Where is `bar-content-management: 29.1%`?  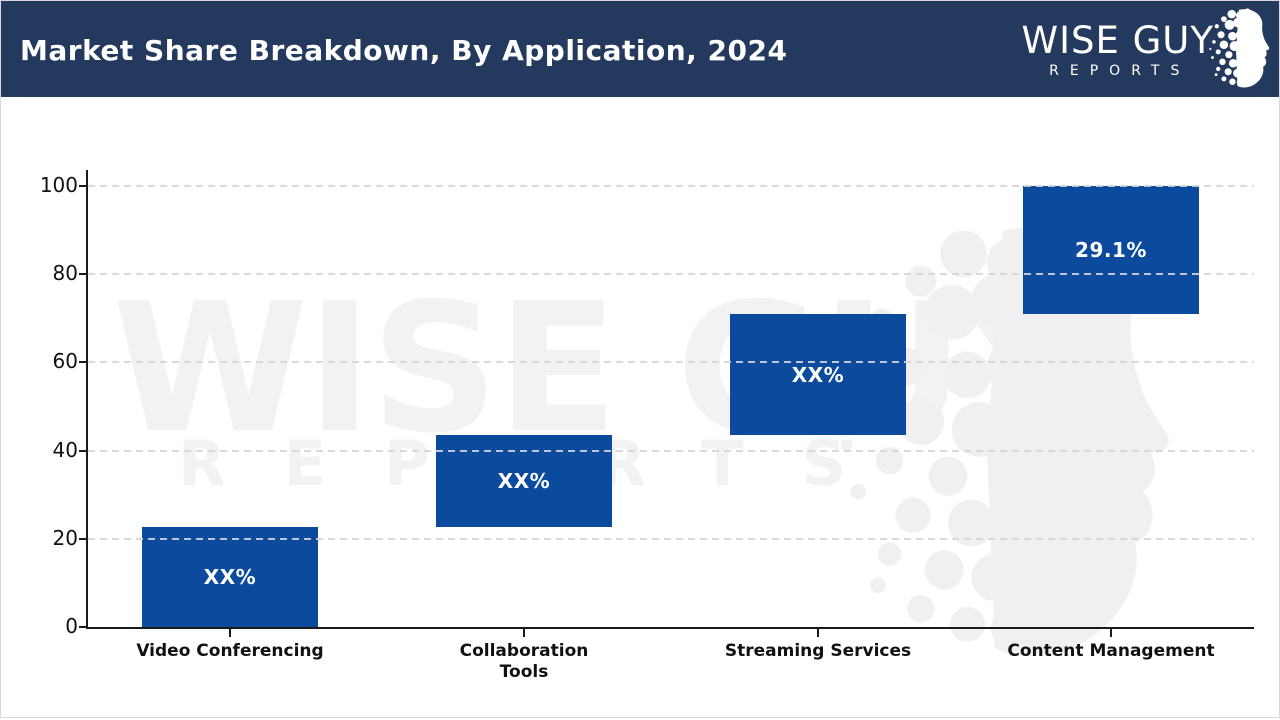
bar-content-management: 29.1% is located at coordinates (1111, 250).